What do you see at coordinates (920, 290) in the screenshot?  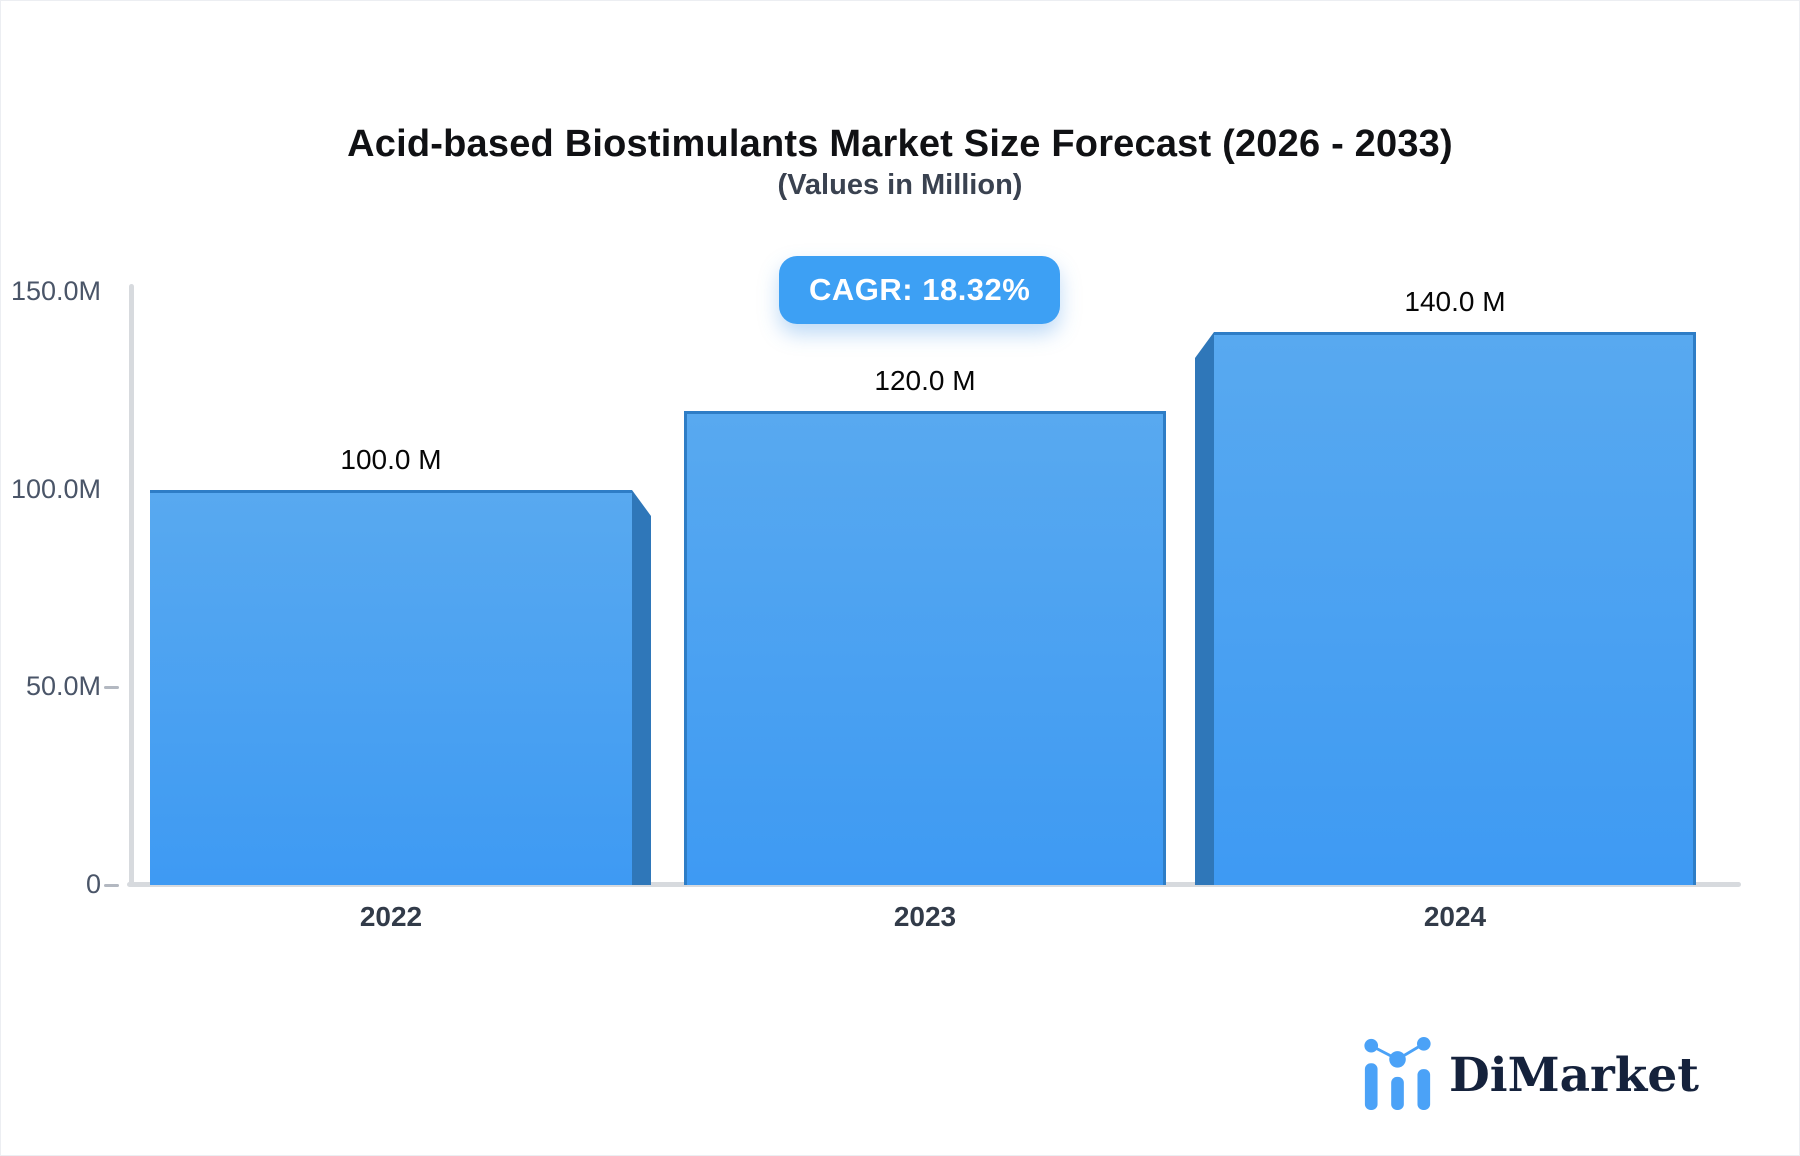 I see `cagr-badge: CAGR: 18.32%` at bounding box center [920, 290].